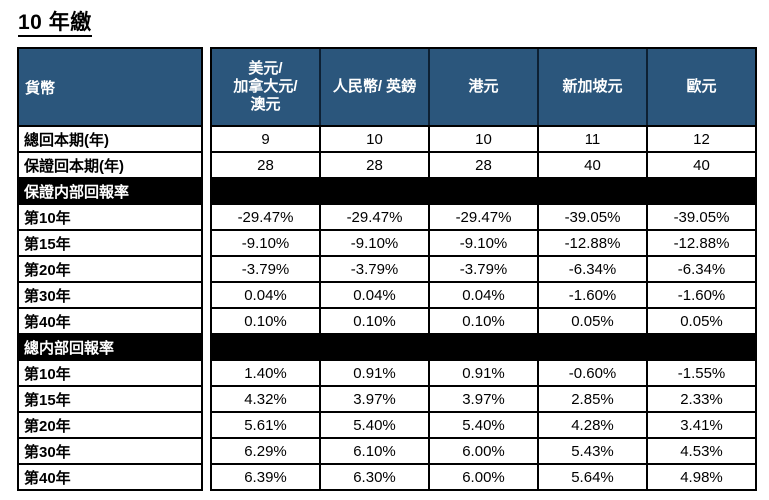 The height and width of the screenshot is (500, 769). I want to click on section-band-total-irr, so click(483, 346).